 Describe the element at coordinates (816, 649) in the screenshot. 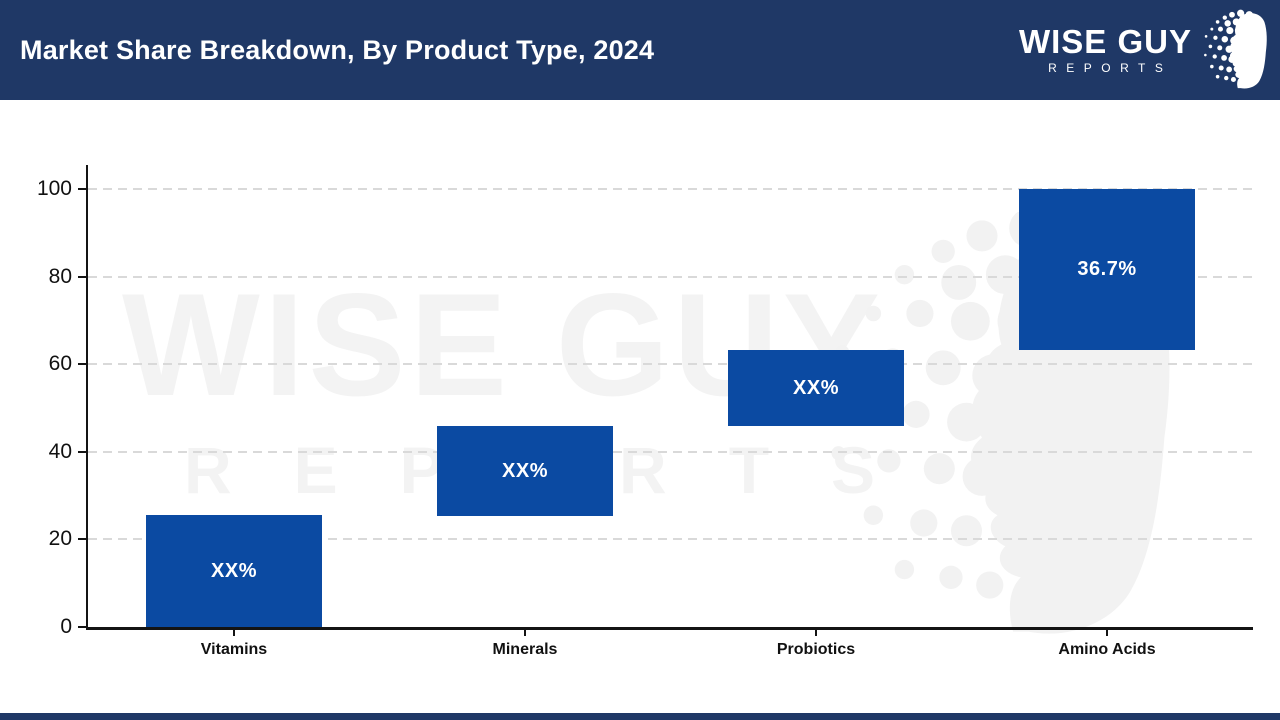

I see `x-category-label: Probiotics` at that location.